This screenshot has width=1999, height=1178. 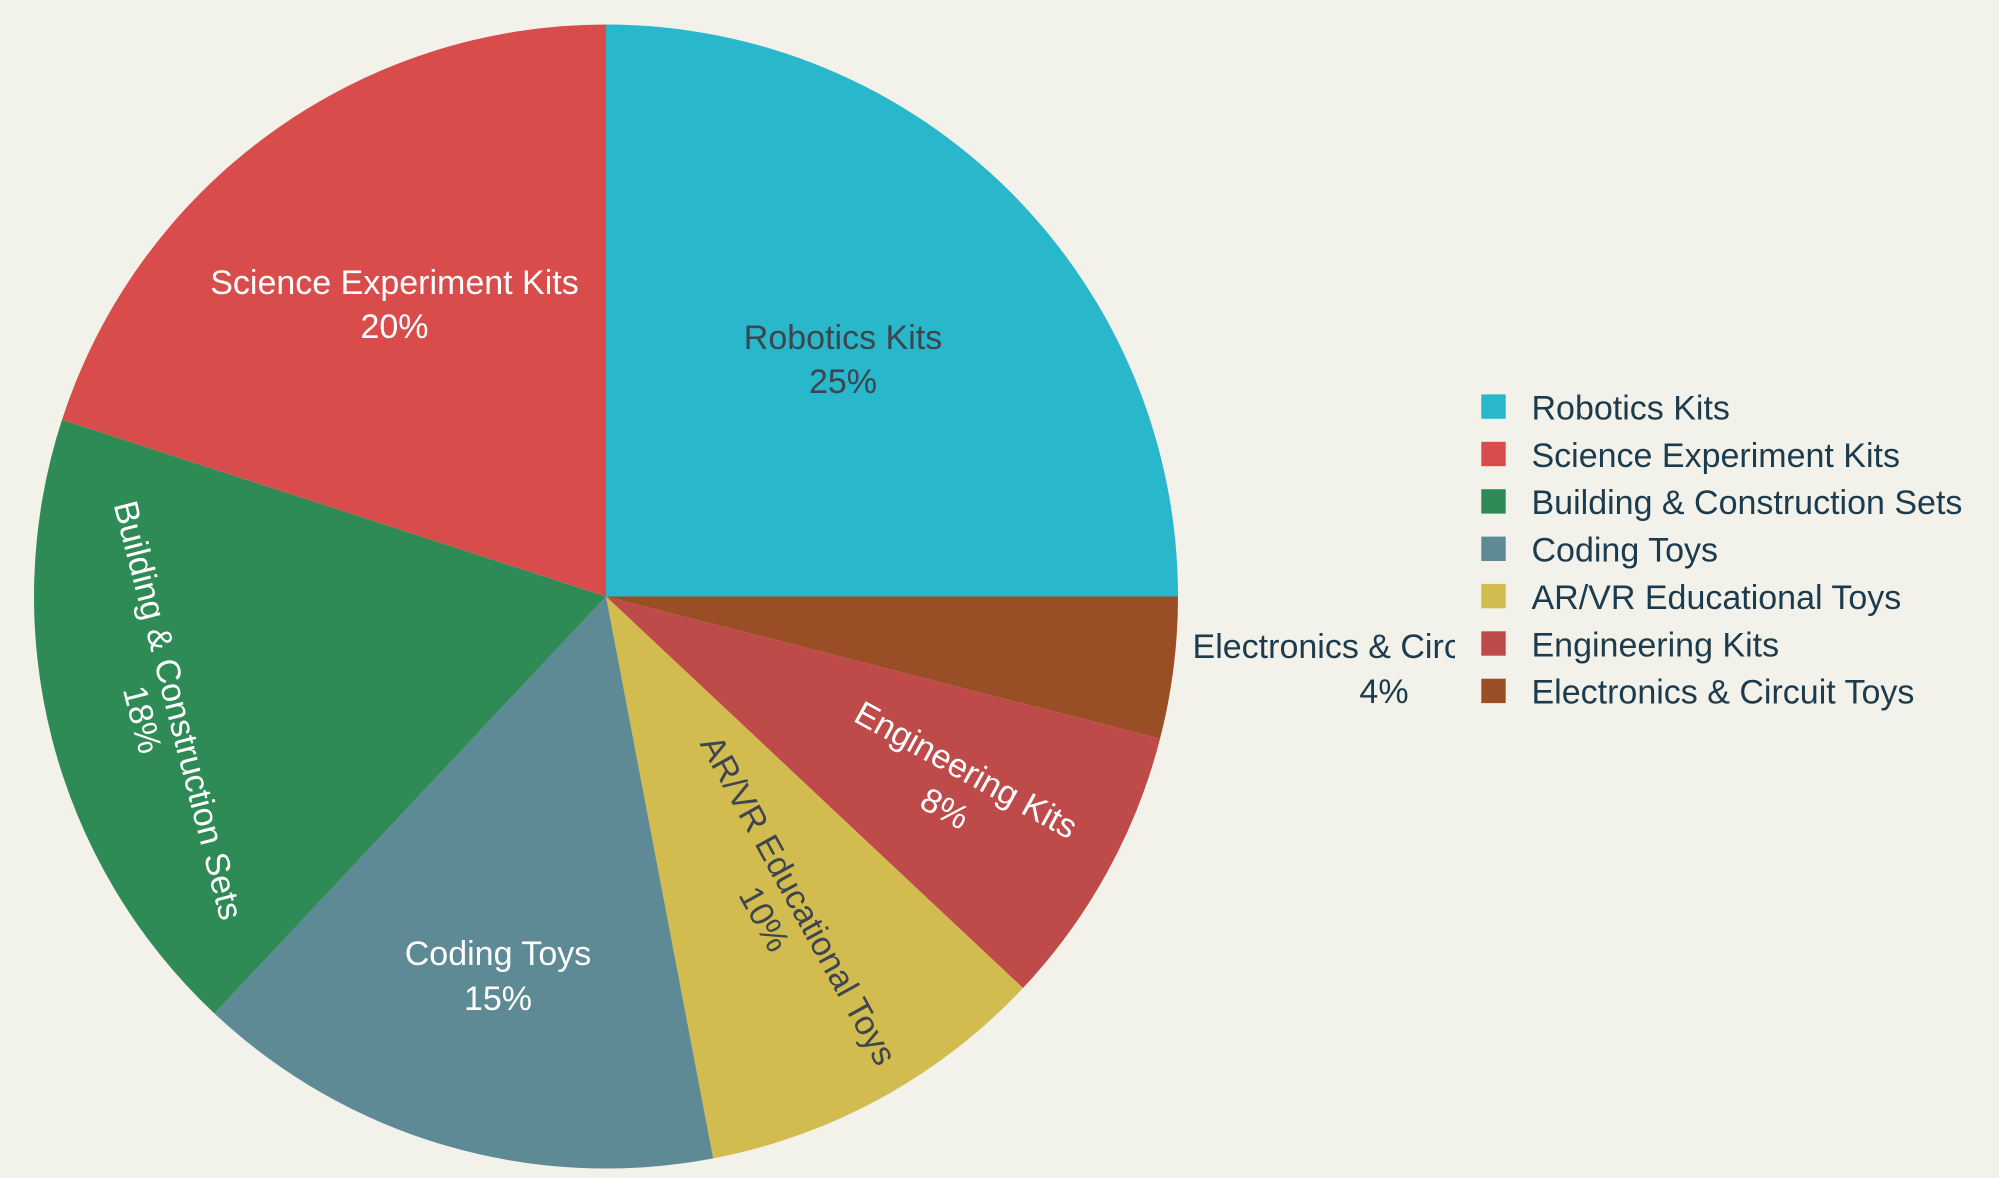 I want to click on svg-text: Science Experiment Kits, so click(x=1716, y=456).